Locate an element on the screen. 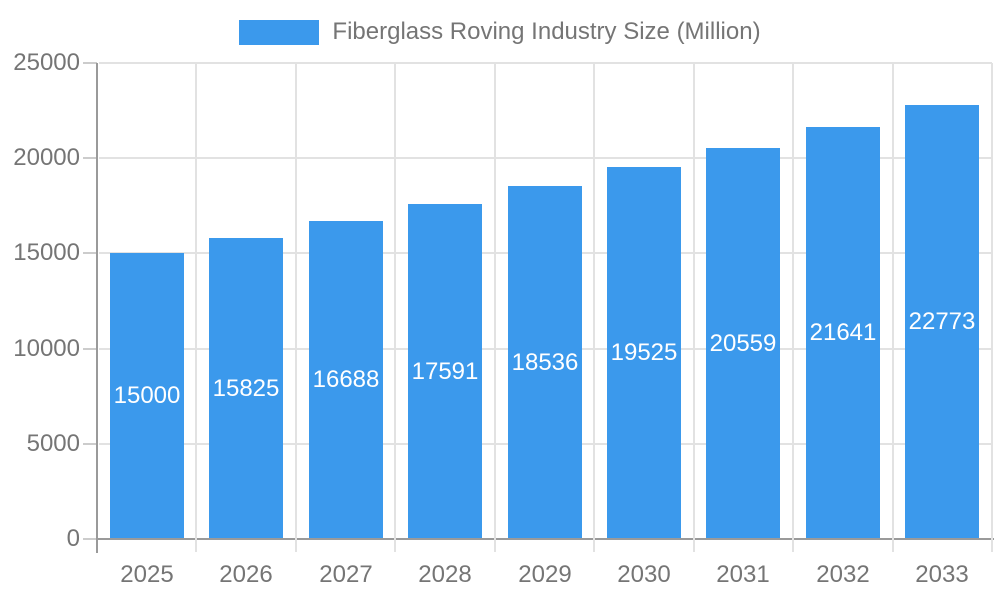 The height and width of the screenshot is (600, 1000). bar-value-label: 20559 is located at coordinates (743, 343).